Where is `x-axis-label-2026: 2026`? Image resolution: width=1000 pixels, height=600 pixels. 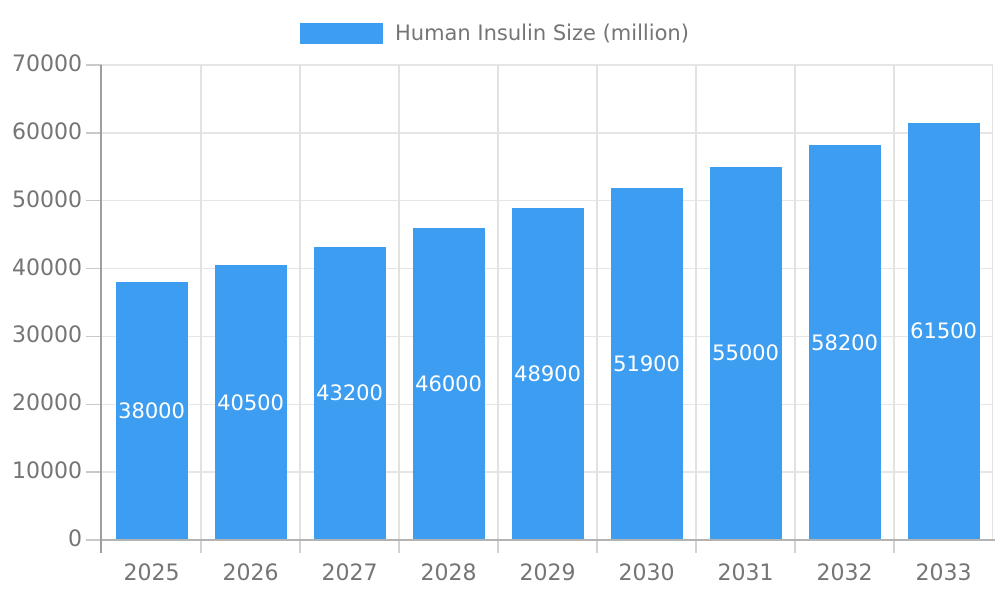 x-axis-label-2026: 2026 is located at coordinates (250, 573).